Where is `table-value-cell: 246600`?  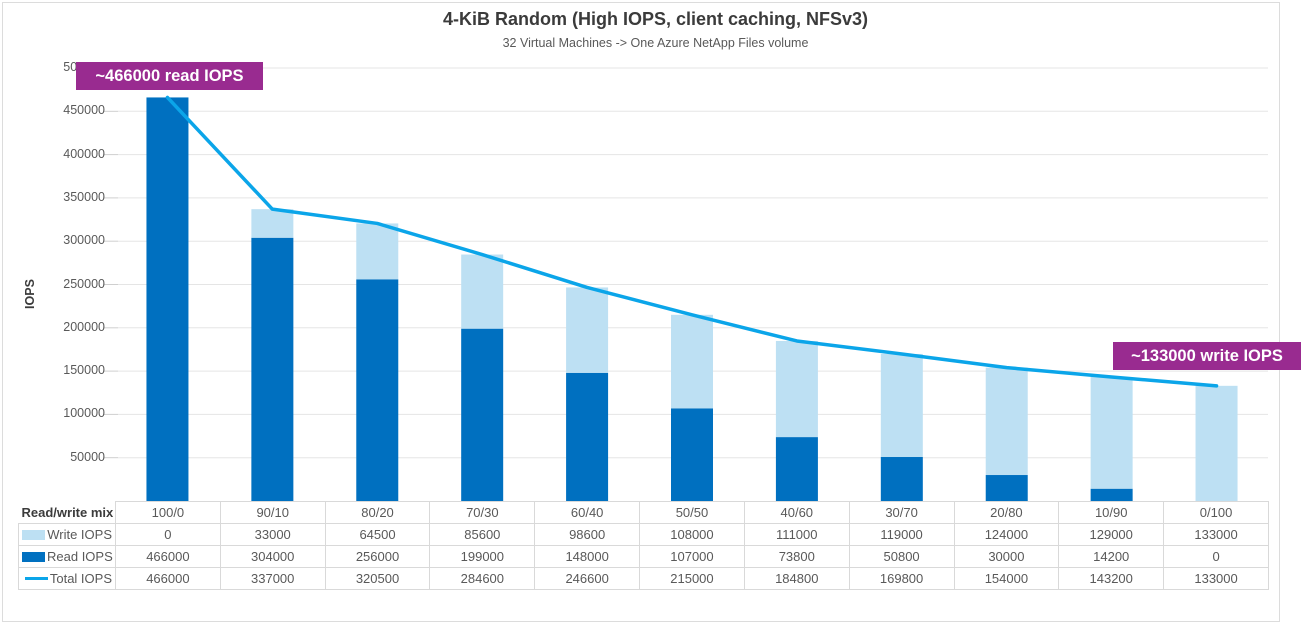 table-value-cell: 246600 is located at coordinates (587, 578).